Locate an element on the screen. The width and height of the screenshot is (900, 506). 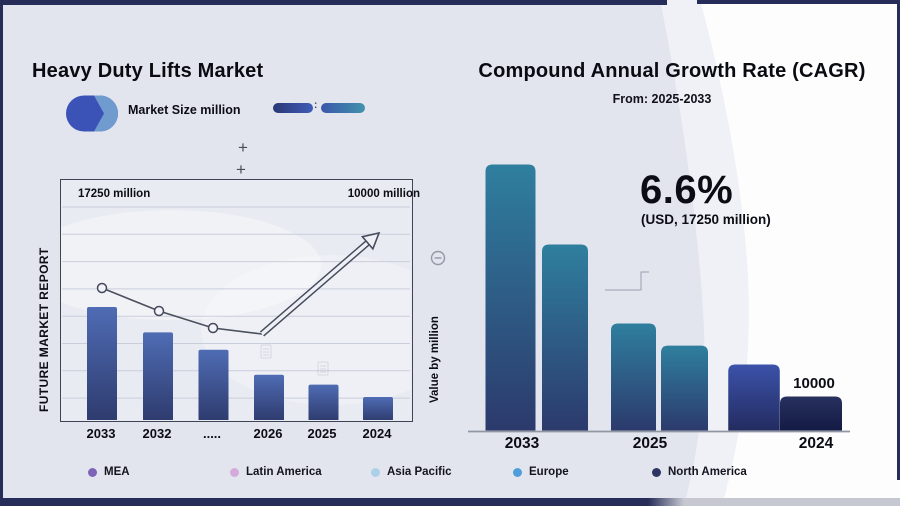
legend-item-north-america: North America is located at coordinates (699, 472).